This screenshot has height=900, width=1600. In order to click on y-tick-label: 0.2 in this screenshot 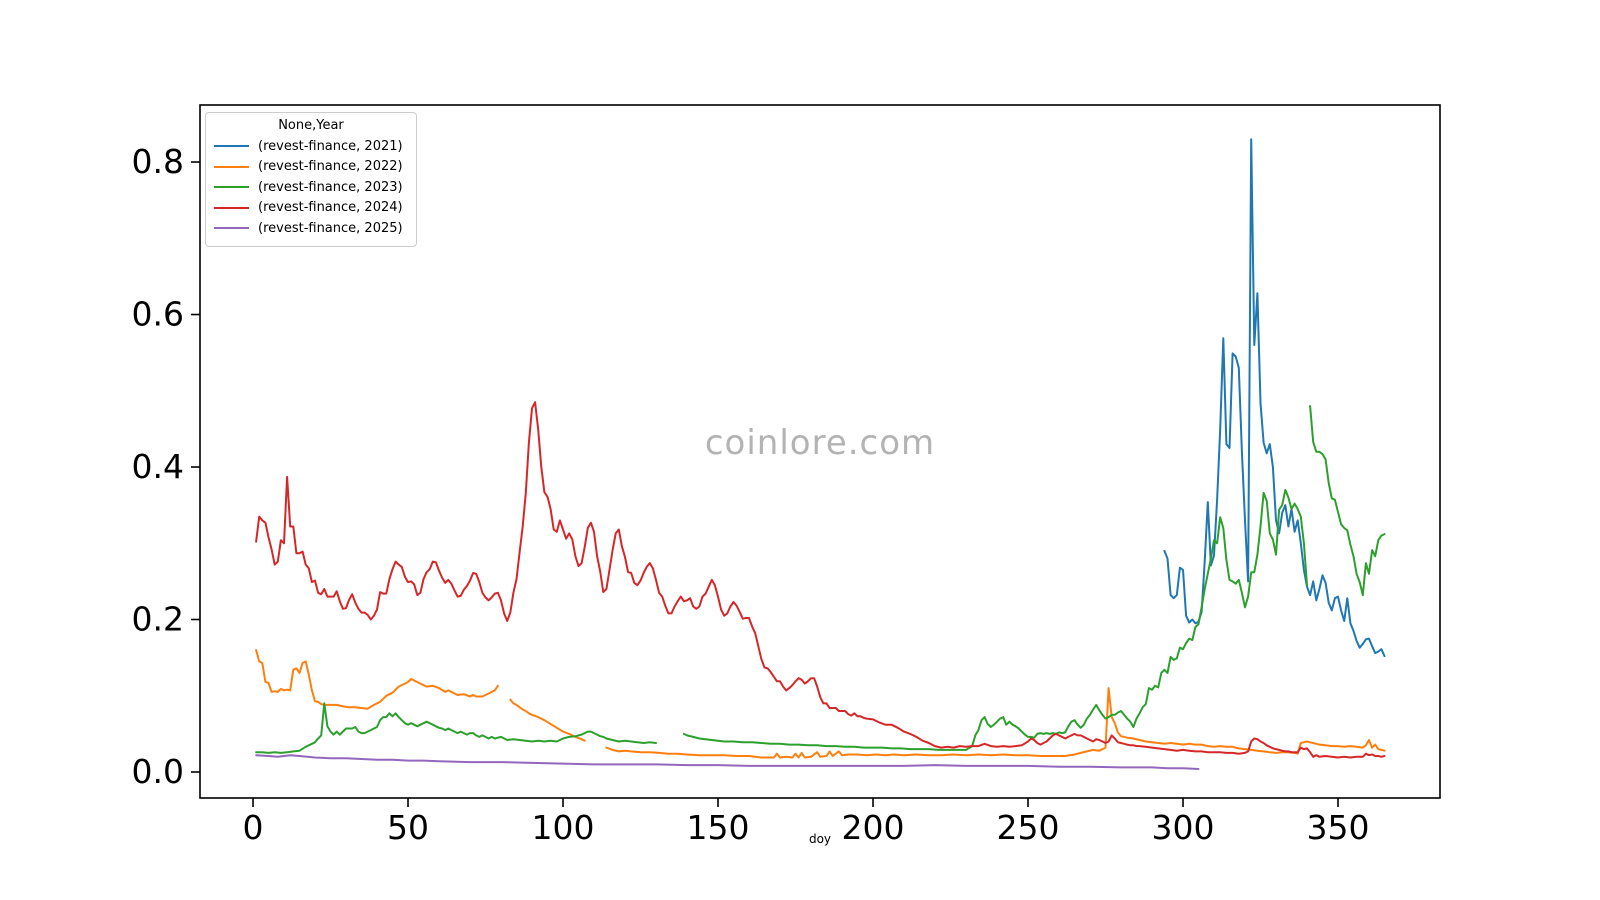, I will do `click(158, 619)`.